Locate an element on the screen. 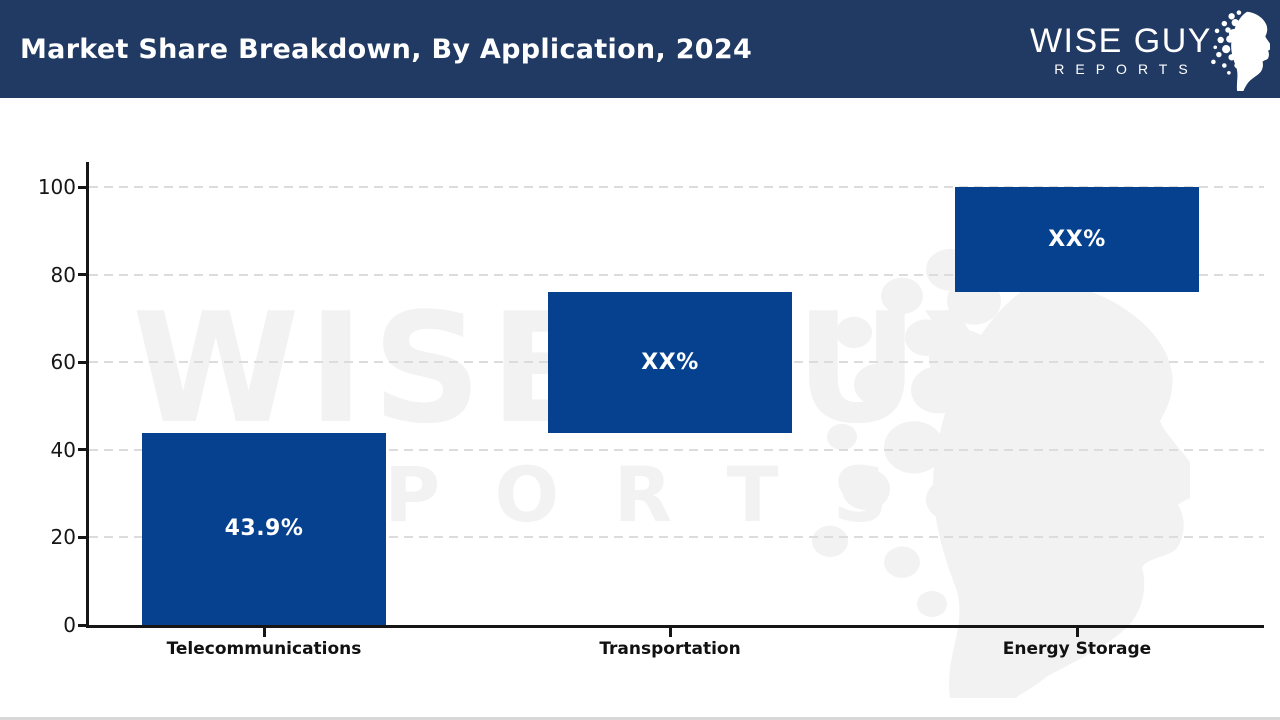  logo-subtitle: REPORTS is located at coordinates (1126, 68).